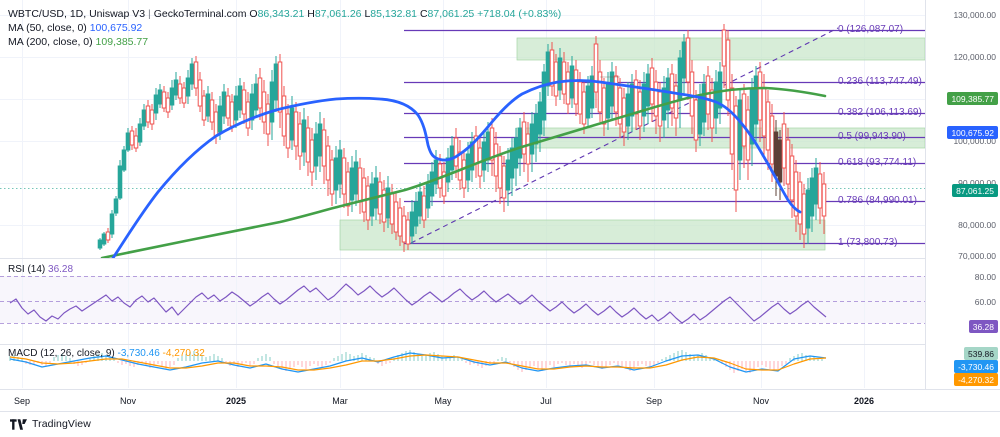 The height and width of the screenshot is (437, 1000). Describe the element at coordinates (972, 98) in the screenshot. I see `ma200-price-tag: 109,385.77` at that location.